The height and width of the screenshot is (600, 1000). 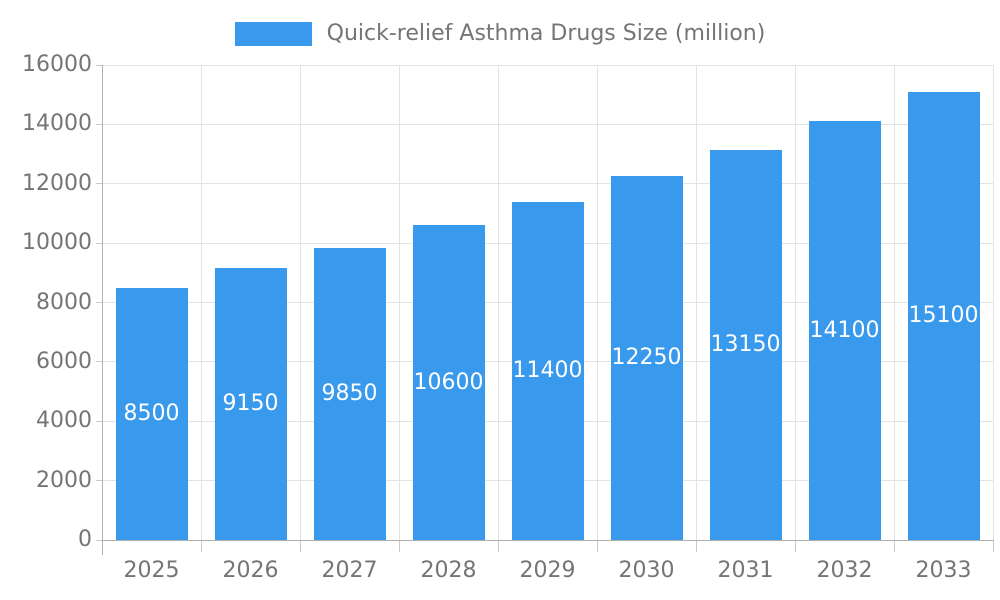 I want to click on x-axis-label: 2032, so click(x=844, y=570).